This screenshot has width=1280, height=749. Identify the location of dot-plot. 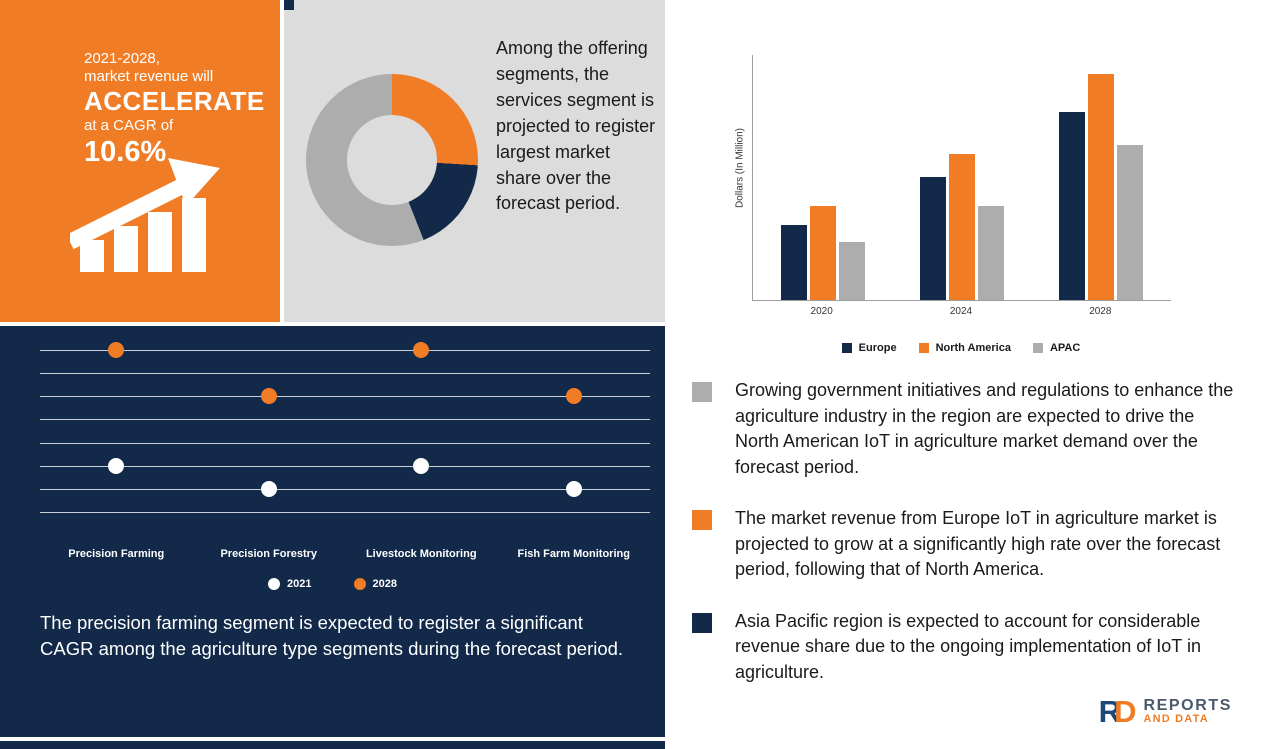
(345, 427).